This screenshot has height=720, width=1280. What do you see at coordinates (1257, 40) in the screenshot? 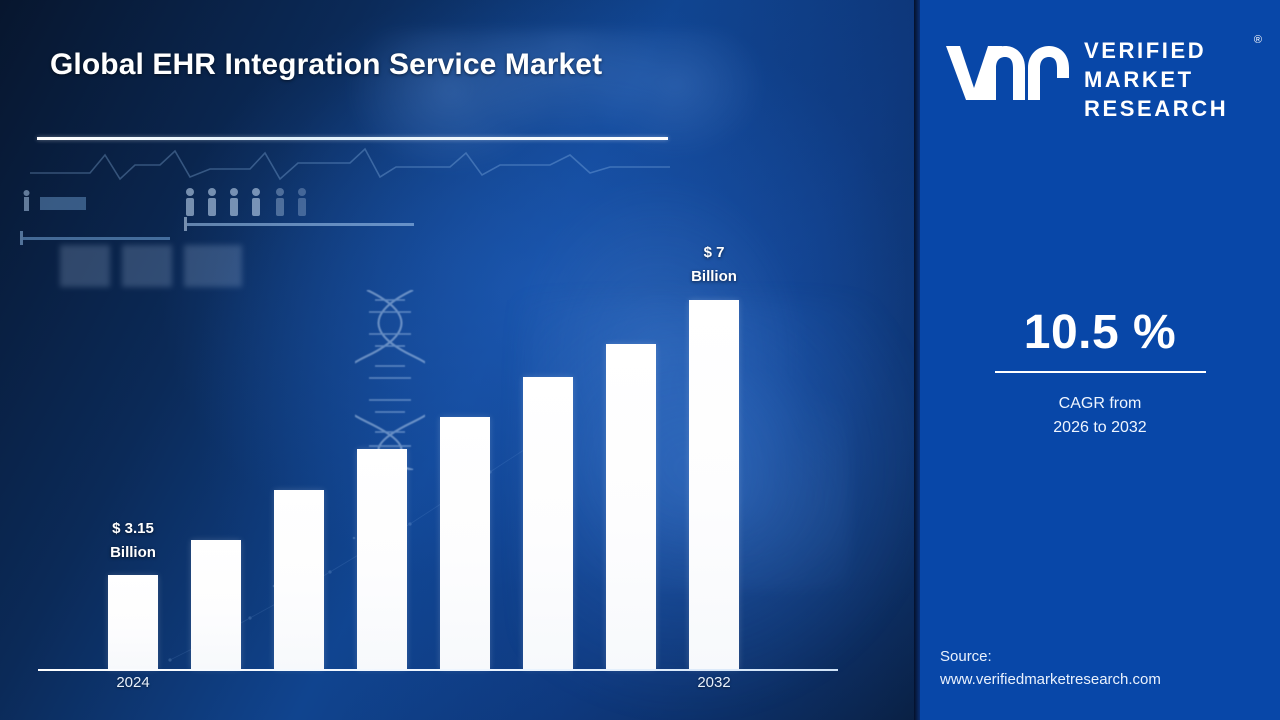
I see `registered-trademark-icon: ®` at bounding box center [1257, 40].